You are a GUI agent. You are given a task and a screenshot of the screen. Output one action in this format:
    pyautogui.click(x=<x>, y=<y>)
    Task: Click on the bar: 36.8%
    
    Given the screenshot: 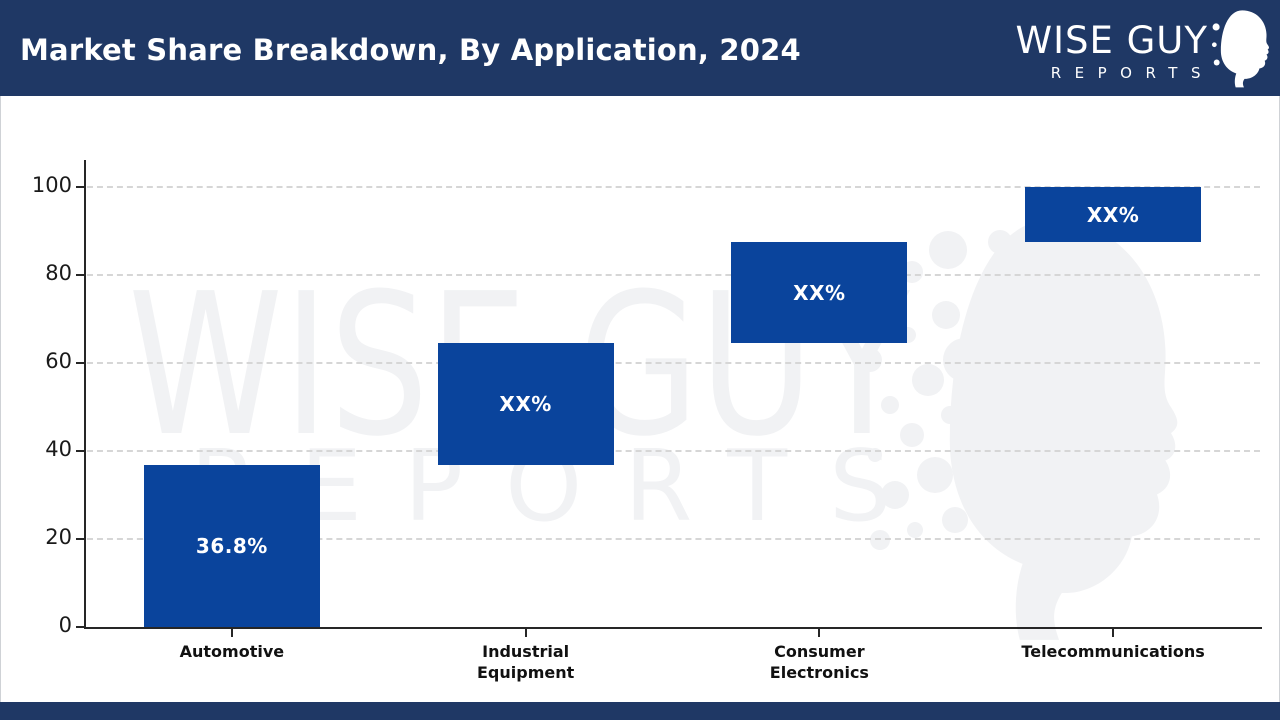 What is the action you would take?
    pyautogui.click(x=231, y=546)
    